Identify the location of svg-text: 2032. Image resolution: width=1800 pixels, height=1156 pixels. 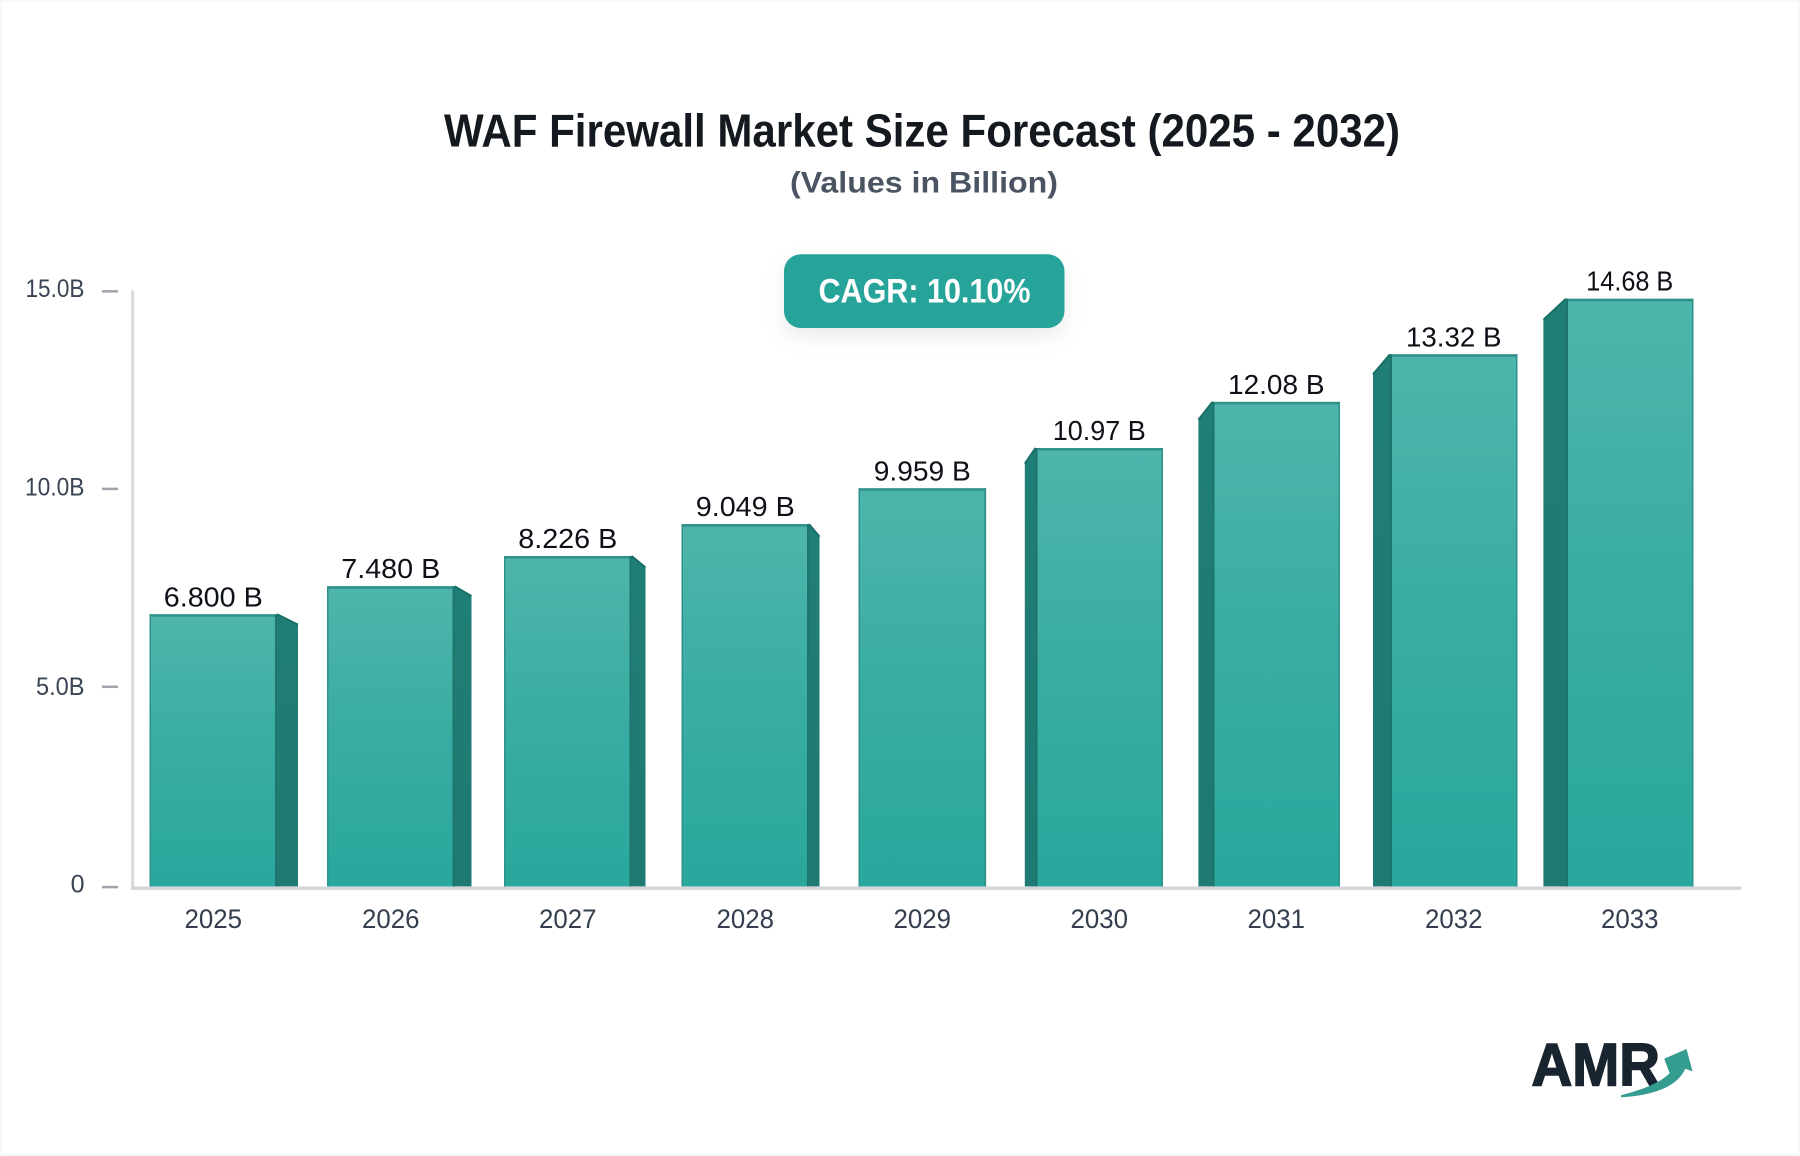
(1454, 919).